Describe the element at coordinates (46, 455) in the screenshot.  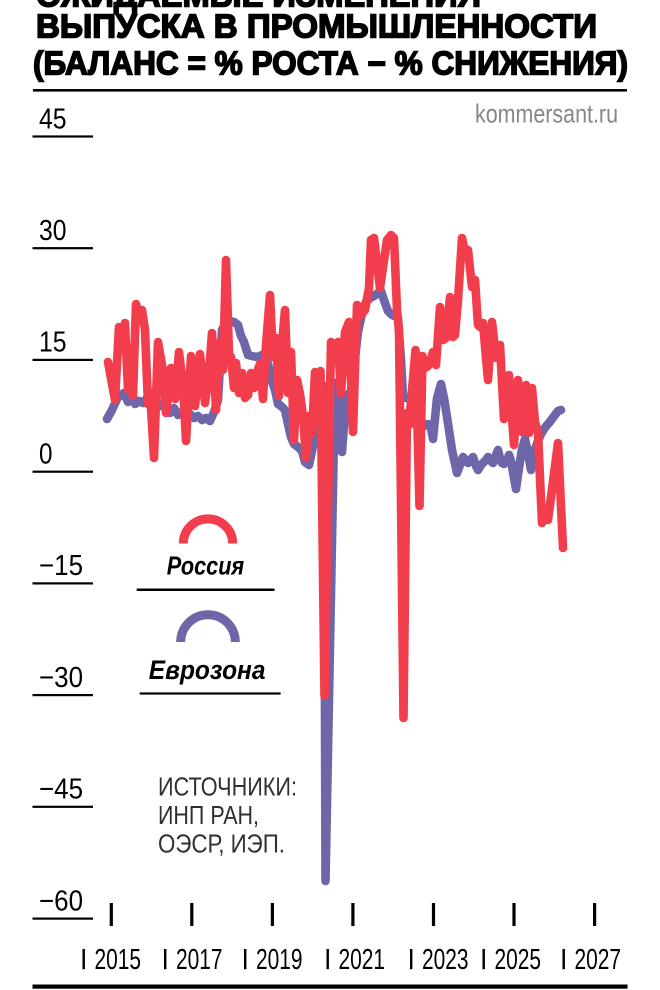
I see `svg-text: 0` at that location.